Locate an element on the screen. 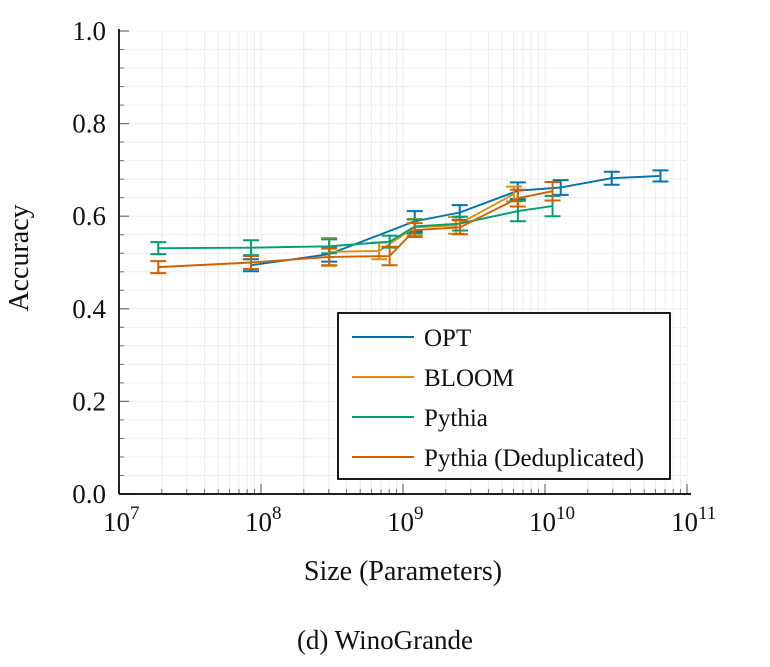  y-tick-label: 0.4 is located at coordinates (89, 309).